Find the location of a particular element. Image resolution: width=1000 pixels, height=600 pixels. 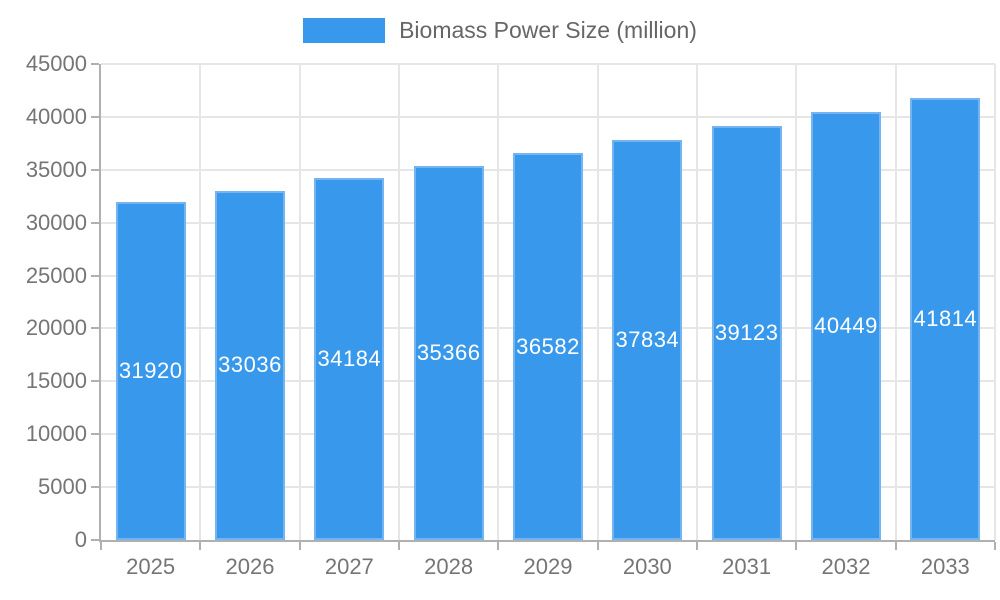

bar: 40449 is located at coordinates (846, 326).